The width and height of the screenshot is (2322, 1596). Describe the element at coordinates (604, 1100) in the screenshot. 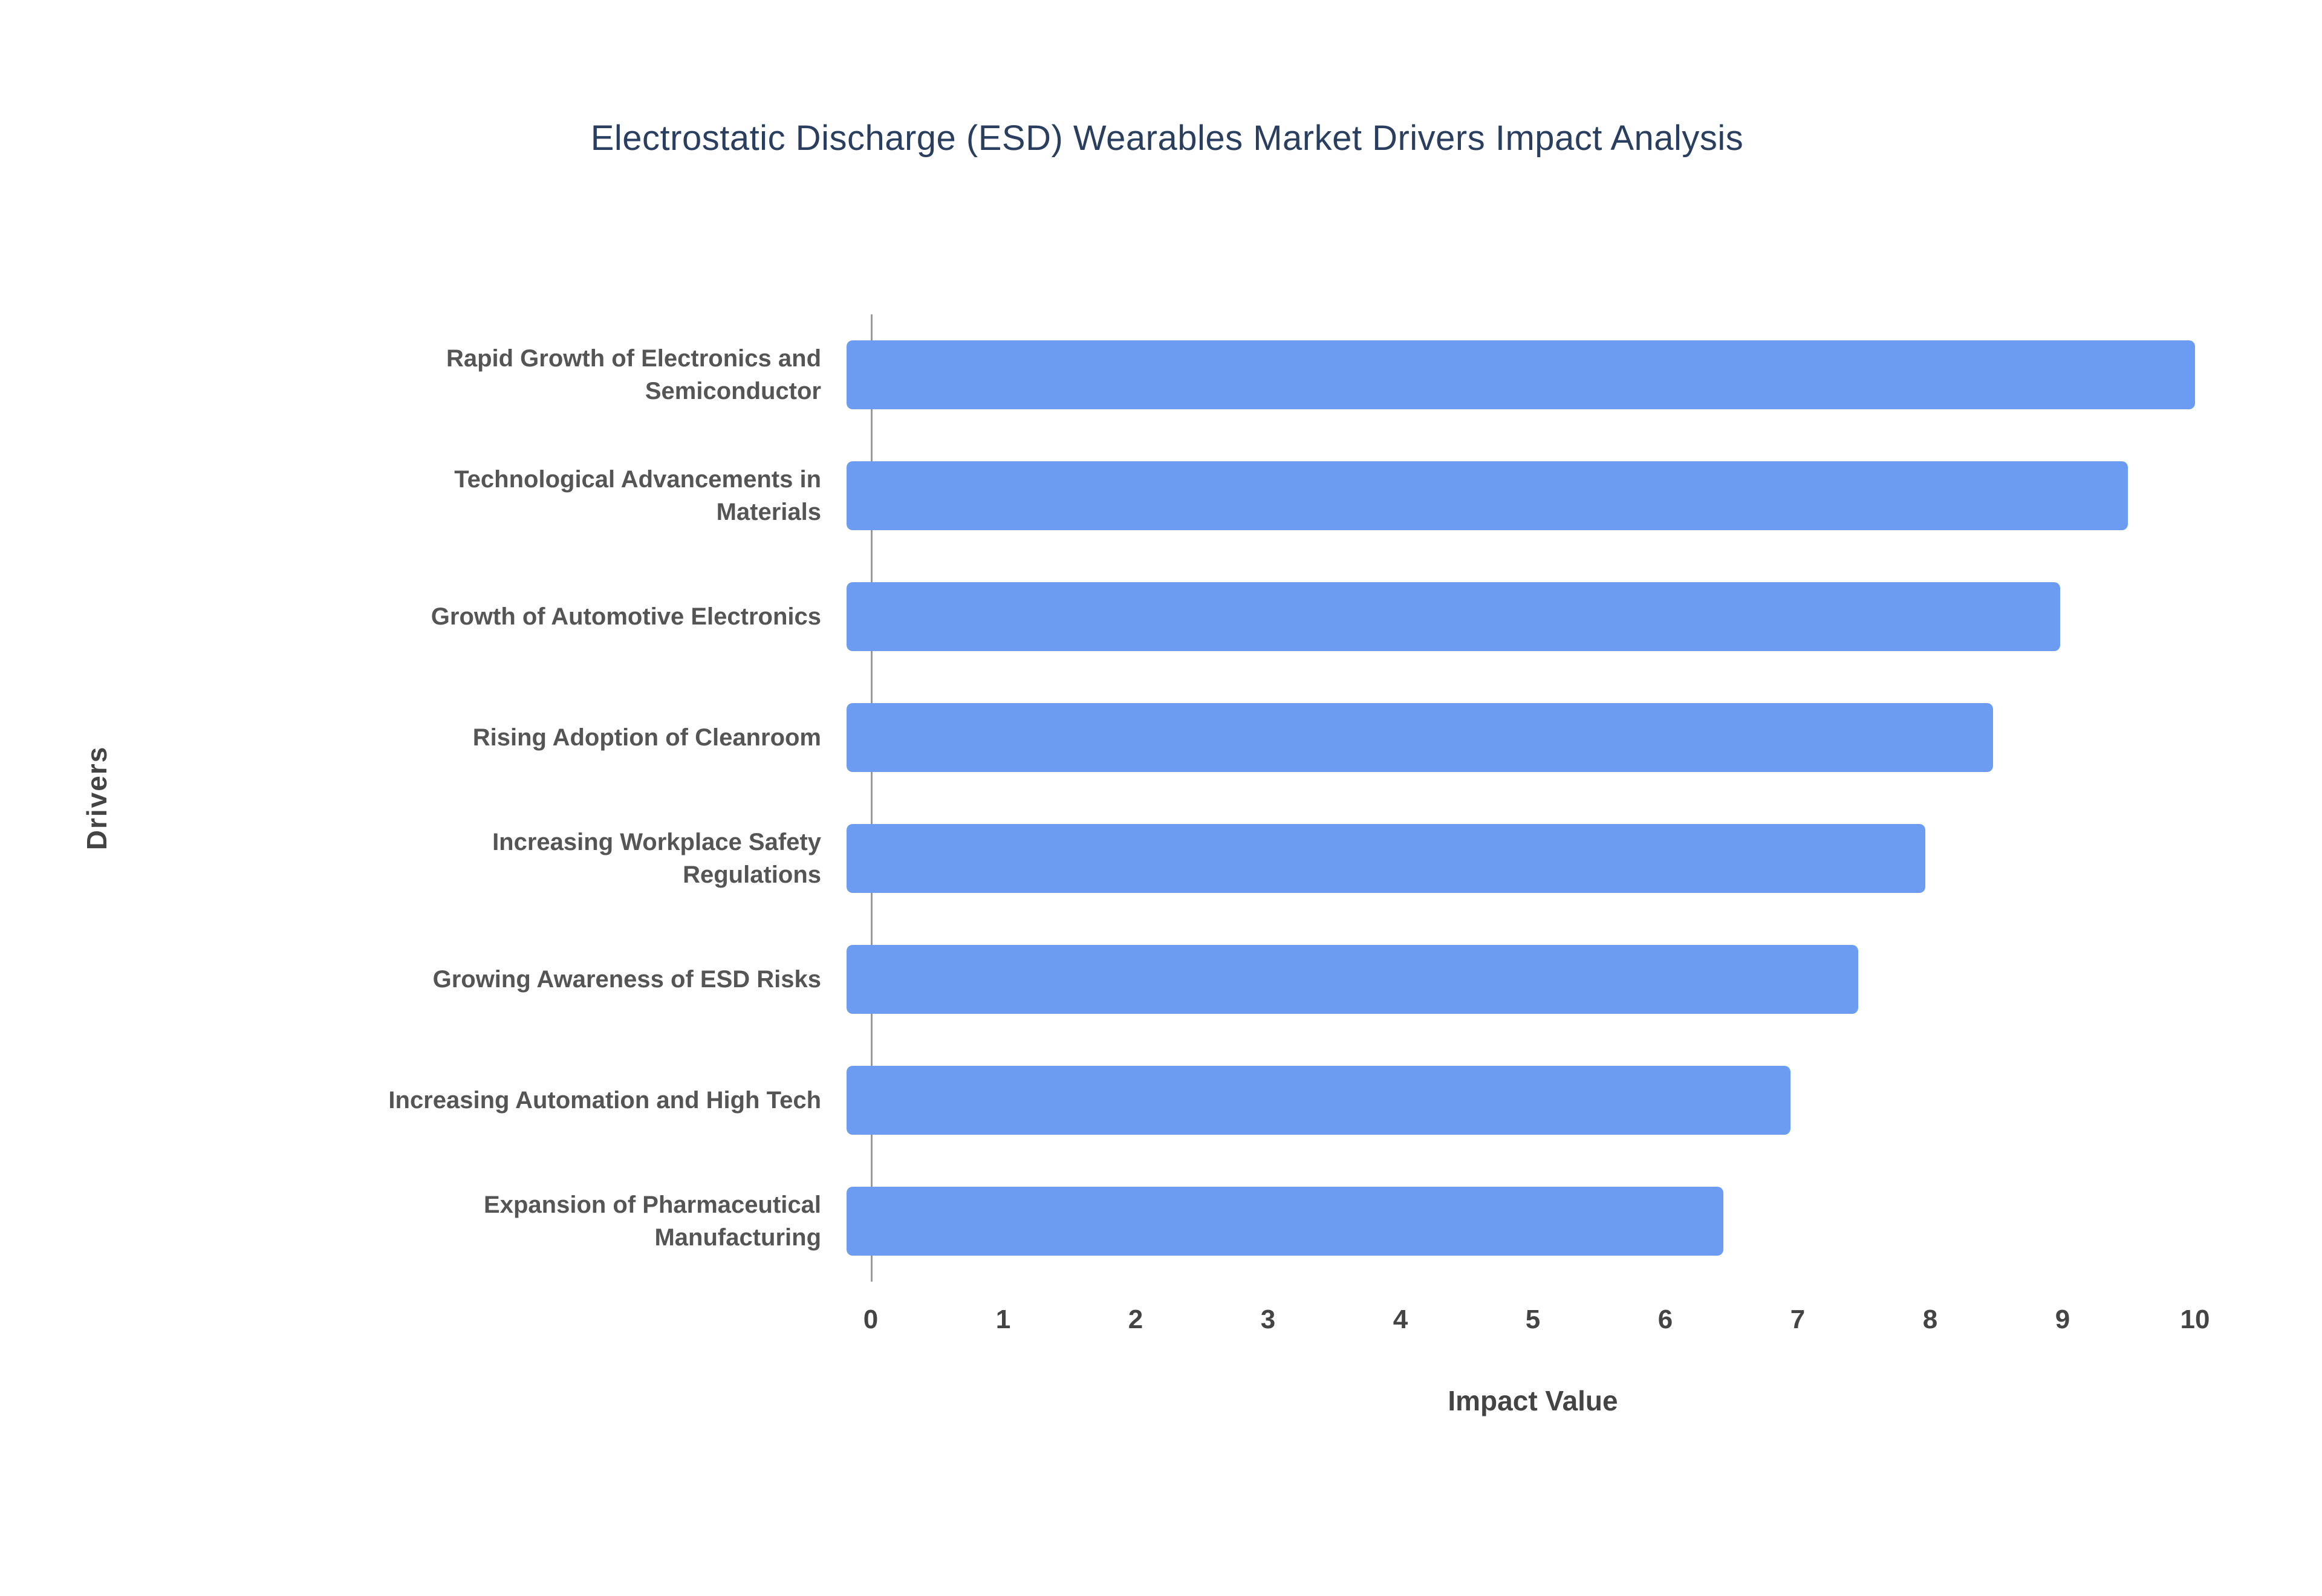

I see `category-label: Increasing Automation and High Tech` at that location.